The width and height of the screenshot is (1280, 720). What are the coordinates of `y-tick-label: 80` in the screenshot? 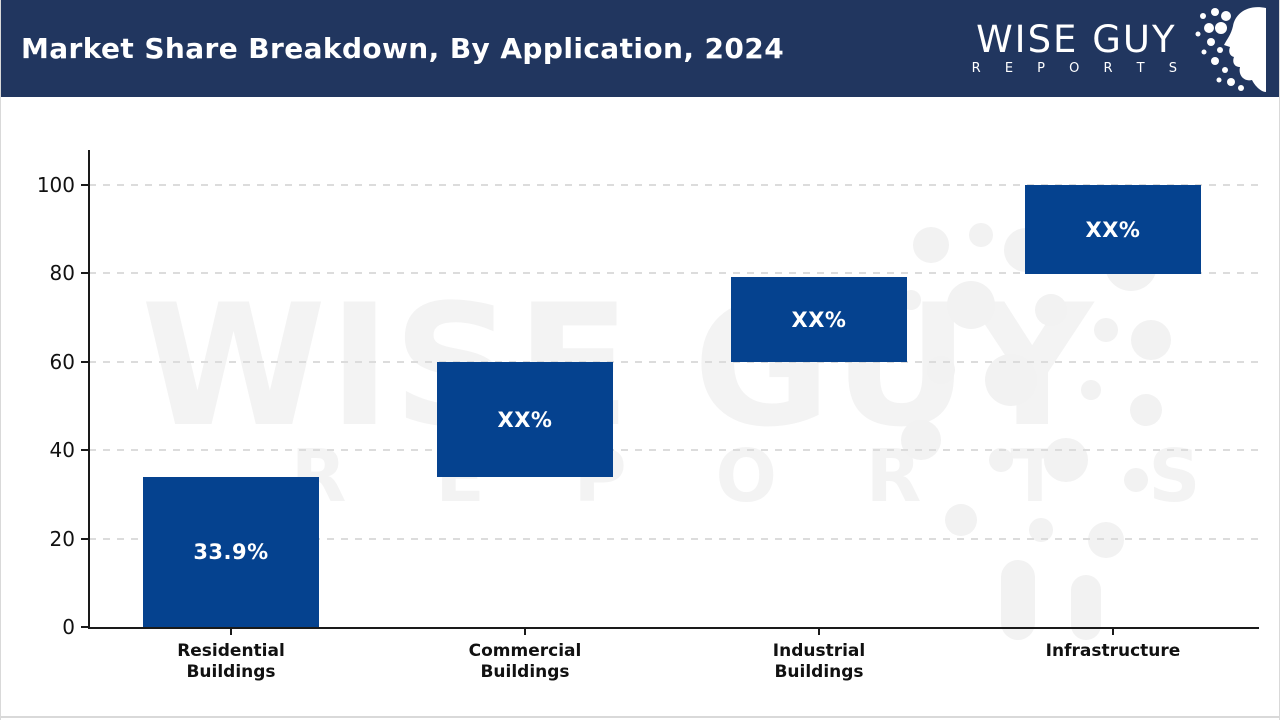 It's located at (62, 273).